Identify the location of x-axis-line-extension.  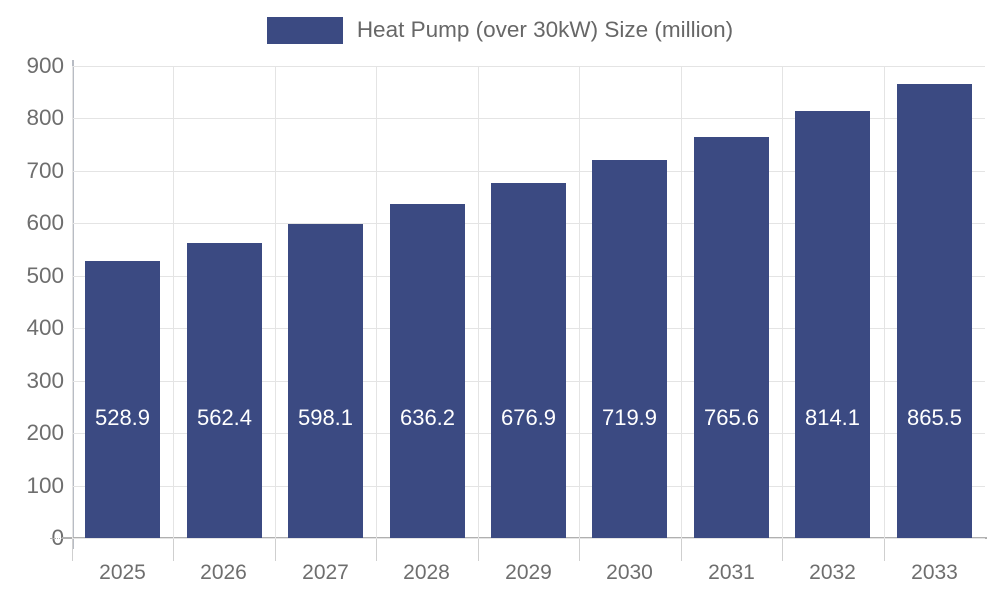
(61, 539).